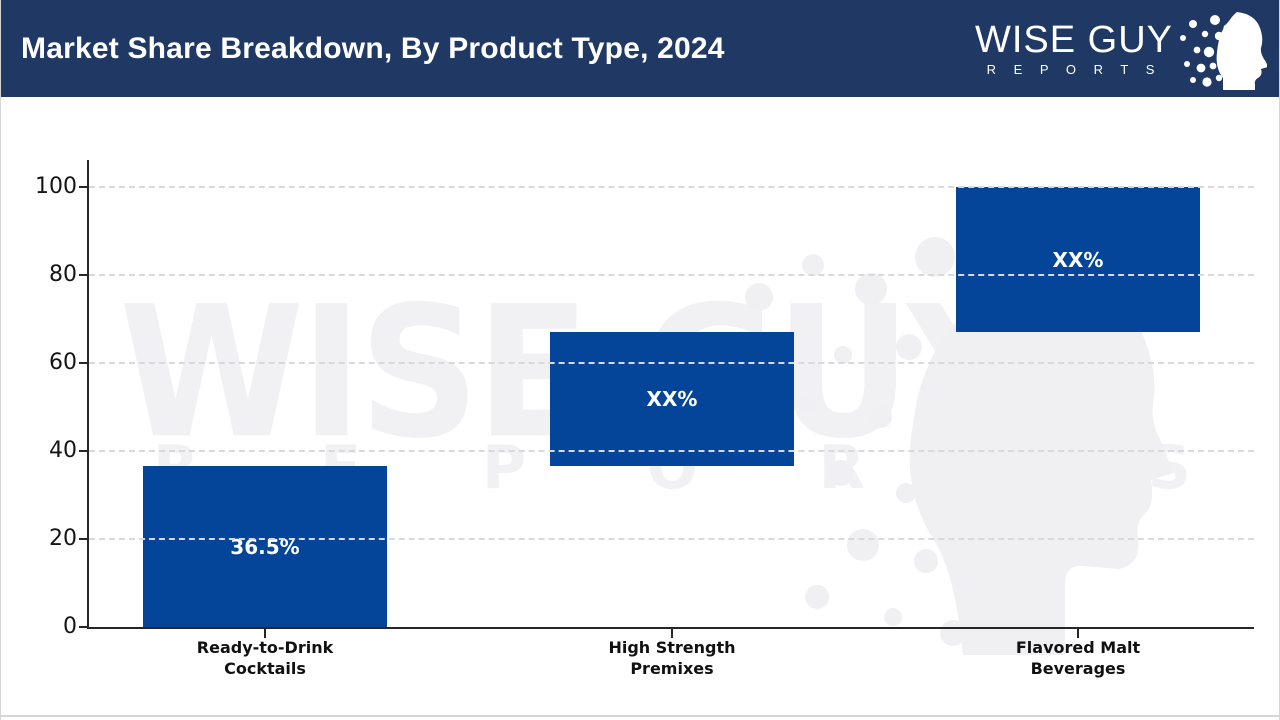 The image size is (1280, 720). Describe the element at coordinates (63, 538) in the screenshot. I see `y-tick-label: 20` at that location.